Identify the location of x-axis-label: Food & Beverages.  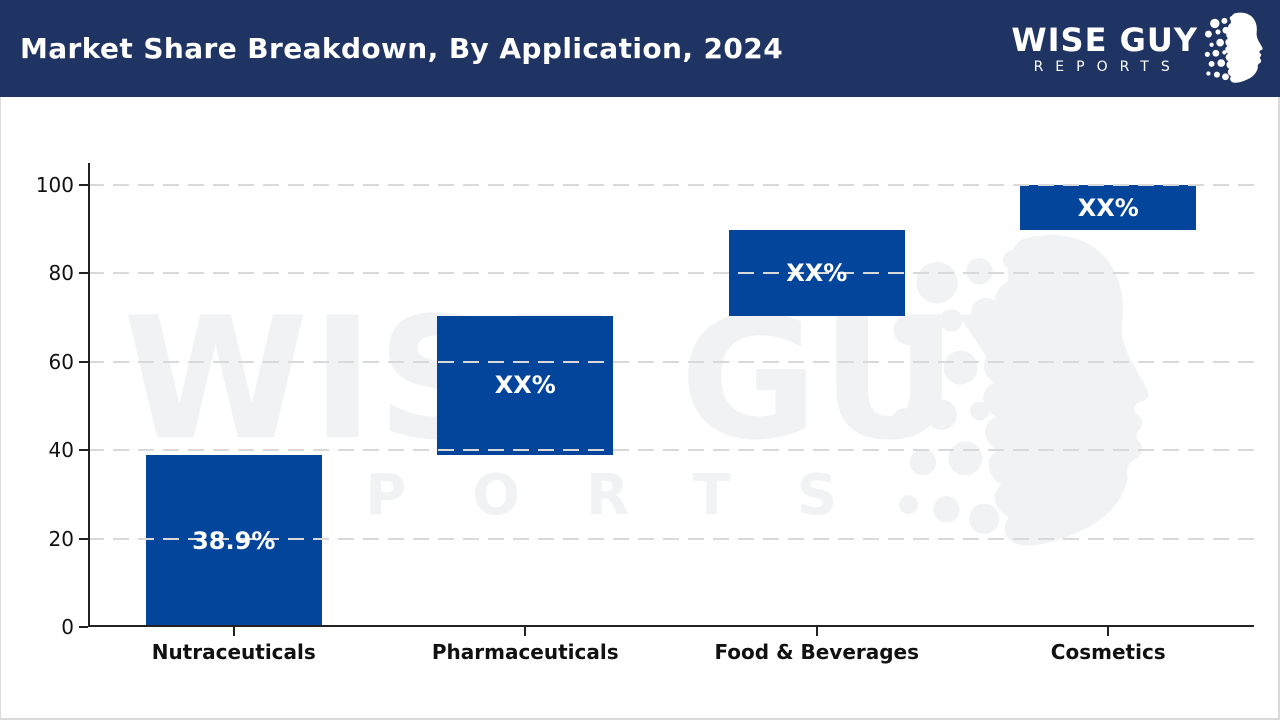
(817, 652).